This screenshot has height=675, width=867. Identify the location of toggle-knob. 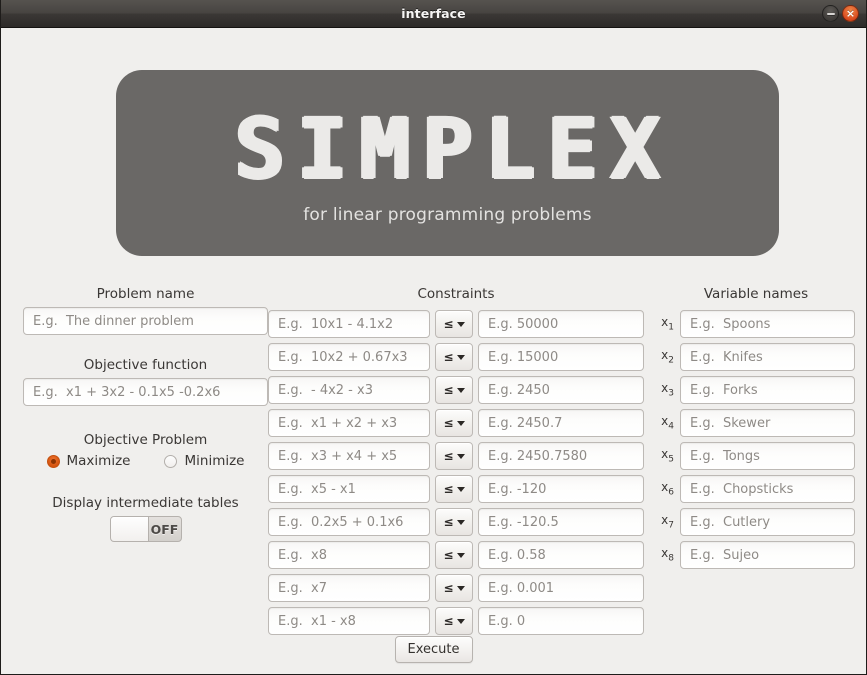
(129, 529).